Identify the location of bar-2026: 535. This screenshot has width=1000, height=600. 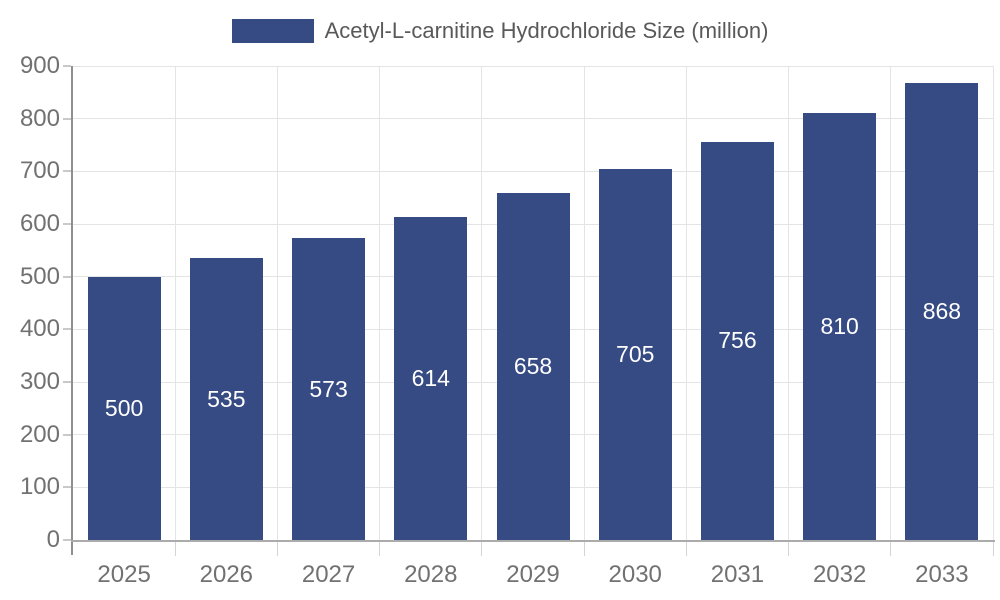
(226, 399).